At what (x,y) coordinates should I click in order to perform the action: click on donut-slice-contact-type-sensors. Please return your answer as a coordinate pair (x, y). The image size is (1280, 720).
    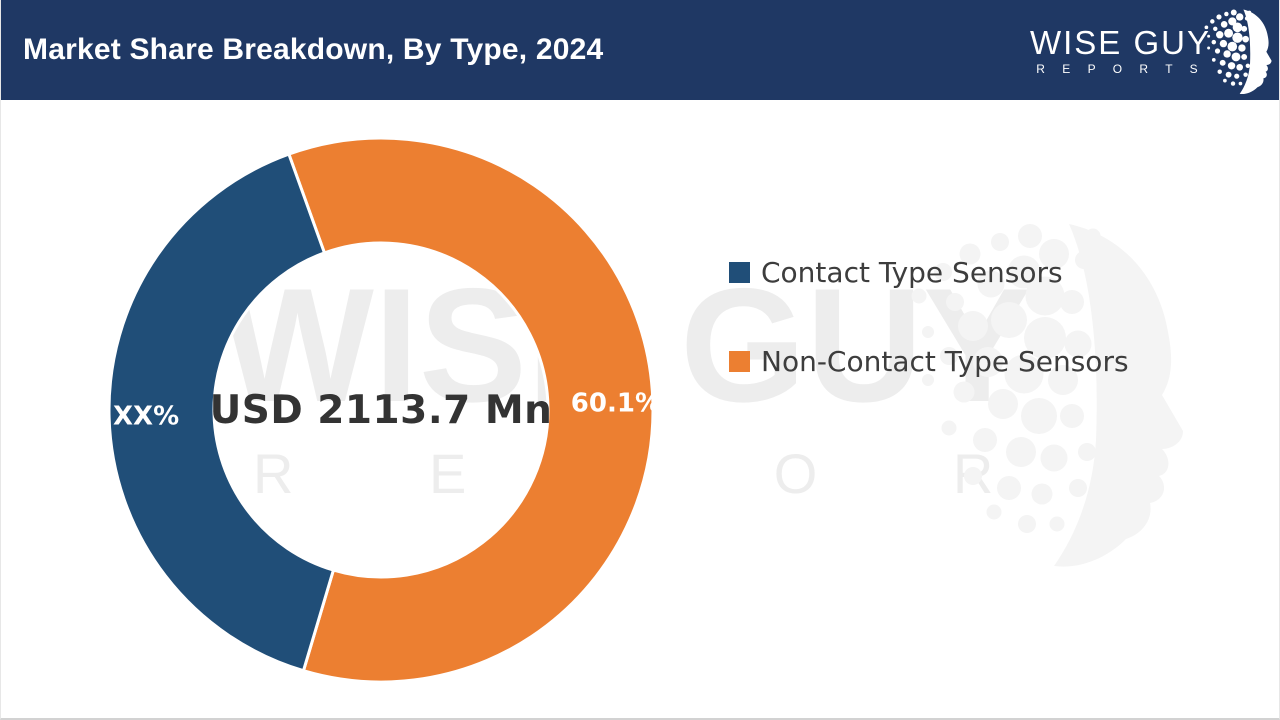
    Looking at the image, I should click on (221, 412).